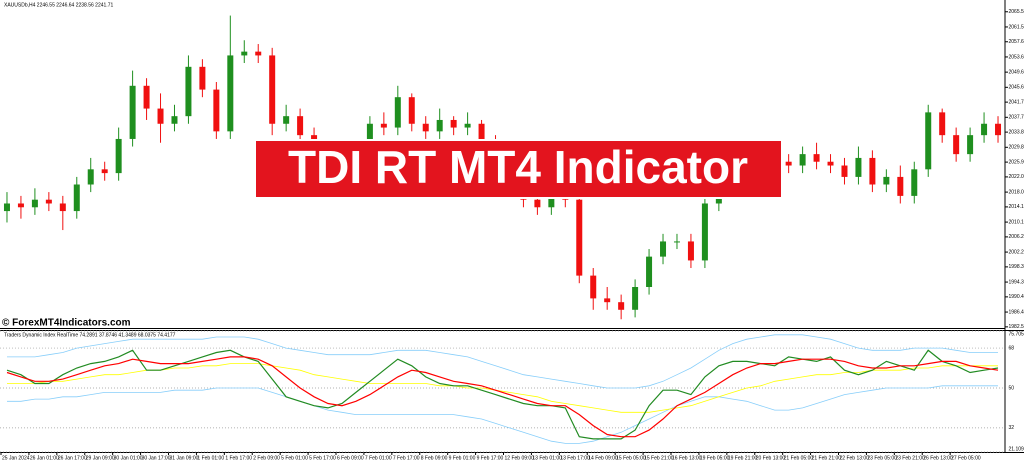 The height and width of the screenshot is (462, 1024). Describe the element at coordinates (490, 458) in the screenshot. I see `x-tick-label: 9 Feb 17:00` at that location.